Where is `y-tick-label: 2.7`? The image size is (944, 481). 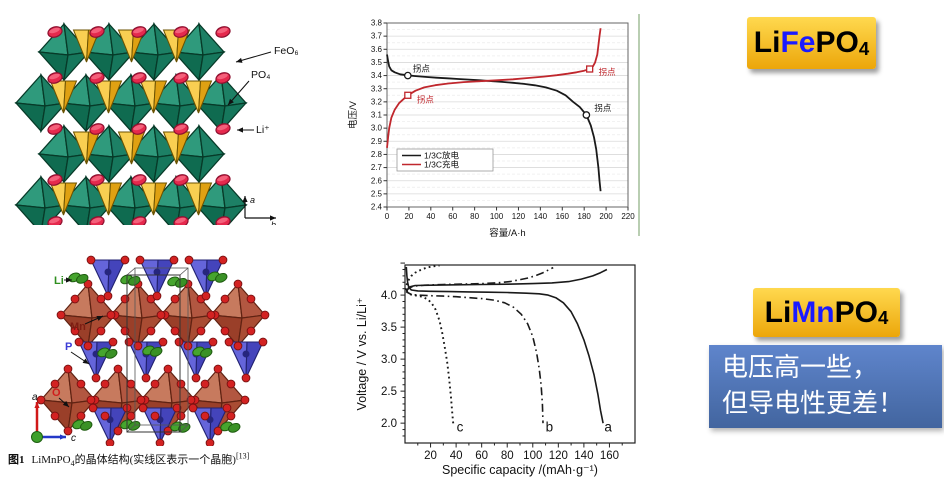
y-tick-label: 2.7 is located at coordinates (377, 167).